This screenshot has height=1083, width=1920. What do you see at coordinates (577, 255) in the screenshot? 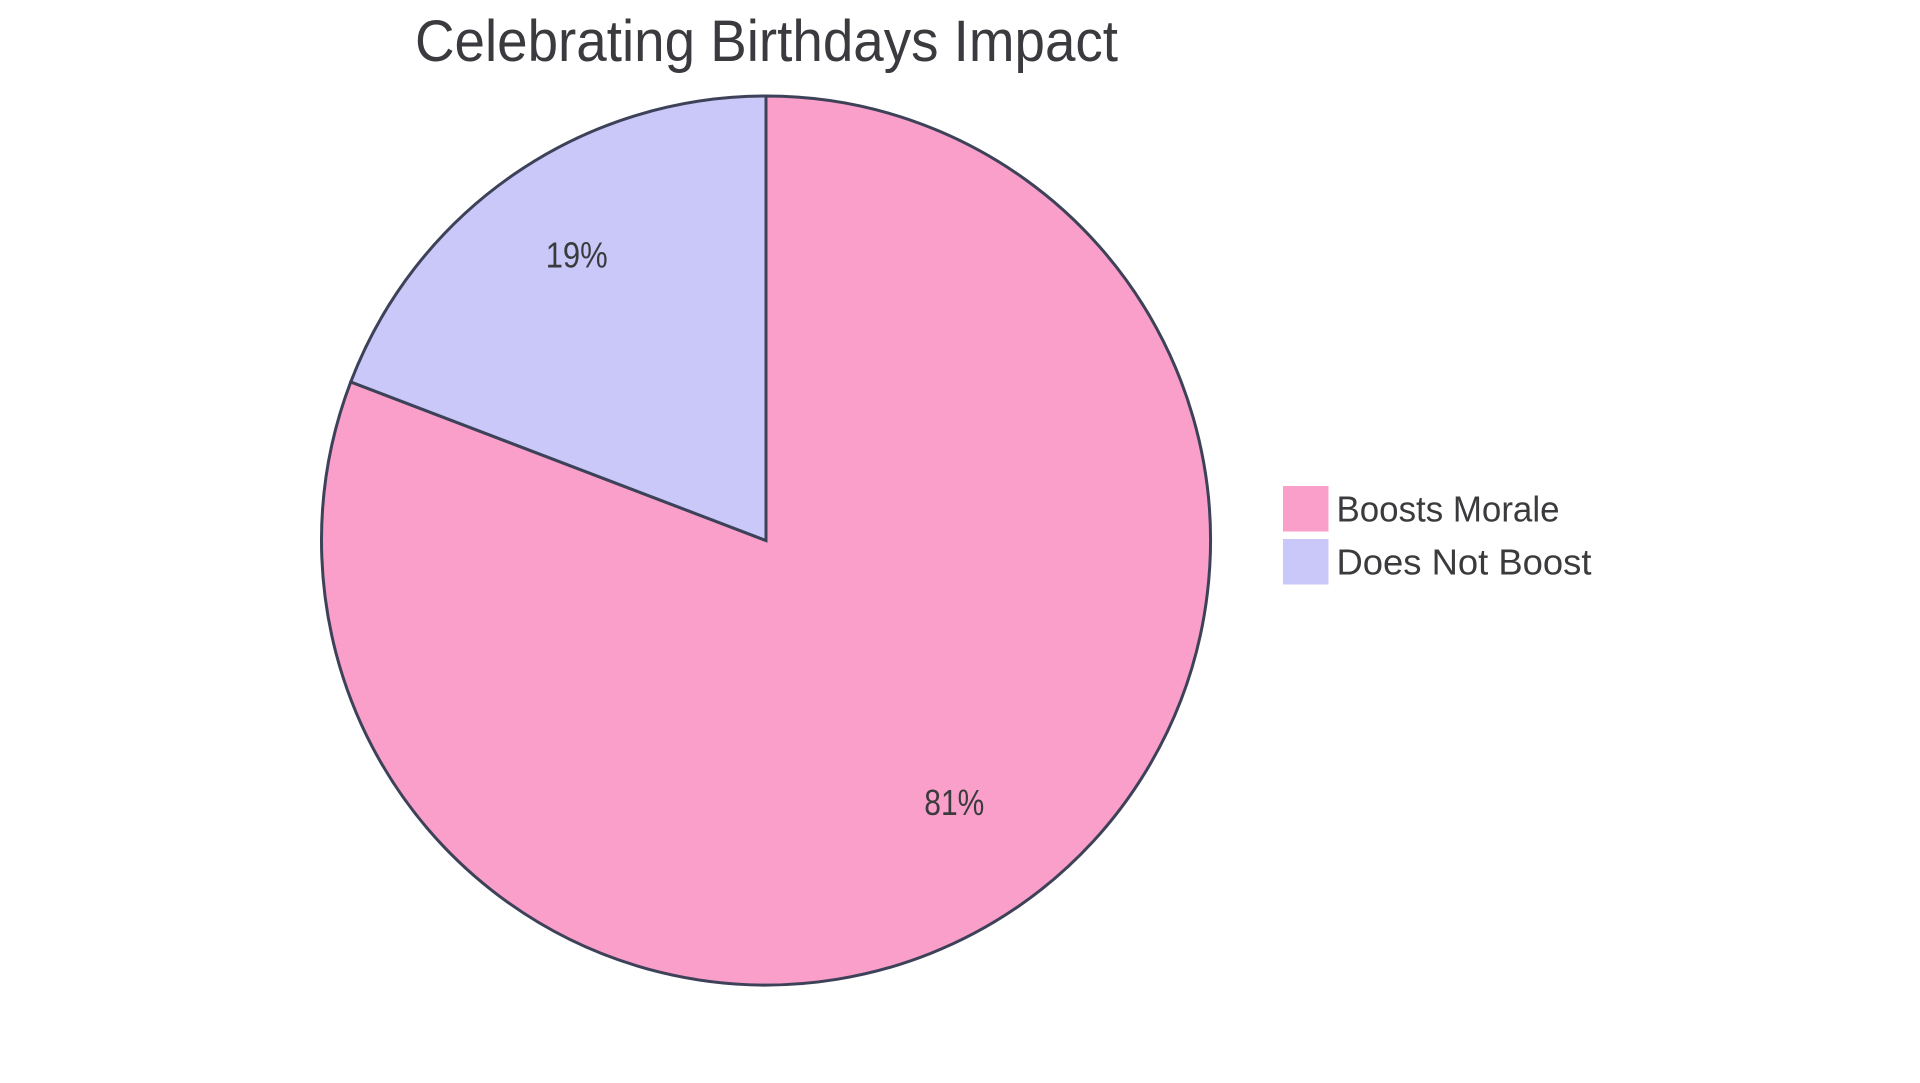
I see `svg-text: 19%` at bounding box center [577, 255].